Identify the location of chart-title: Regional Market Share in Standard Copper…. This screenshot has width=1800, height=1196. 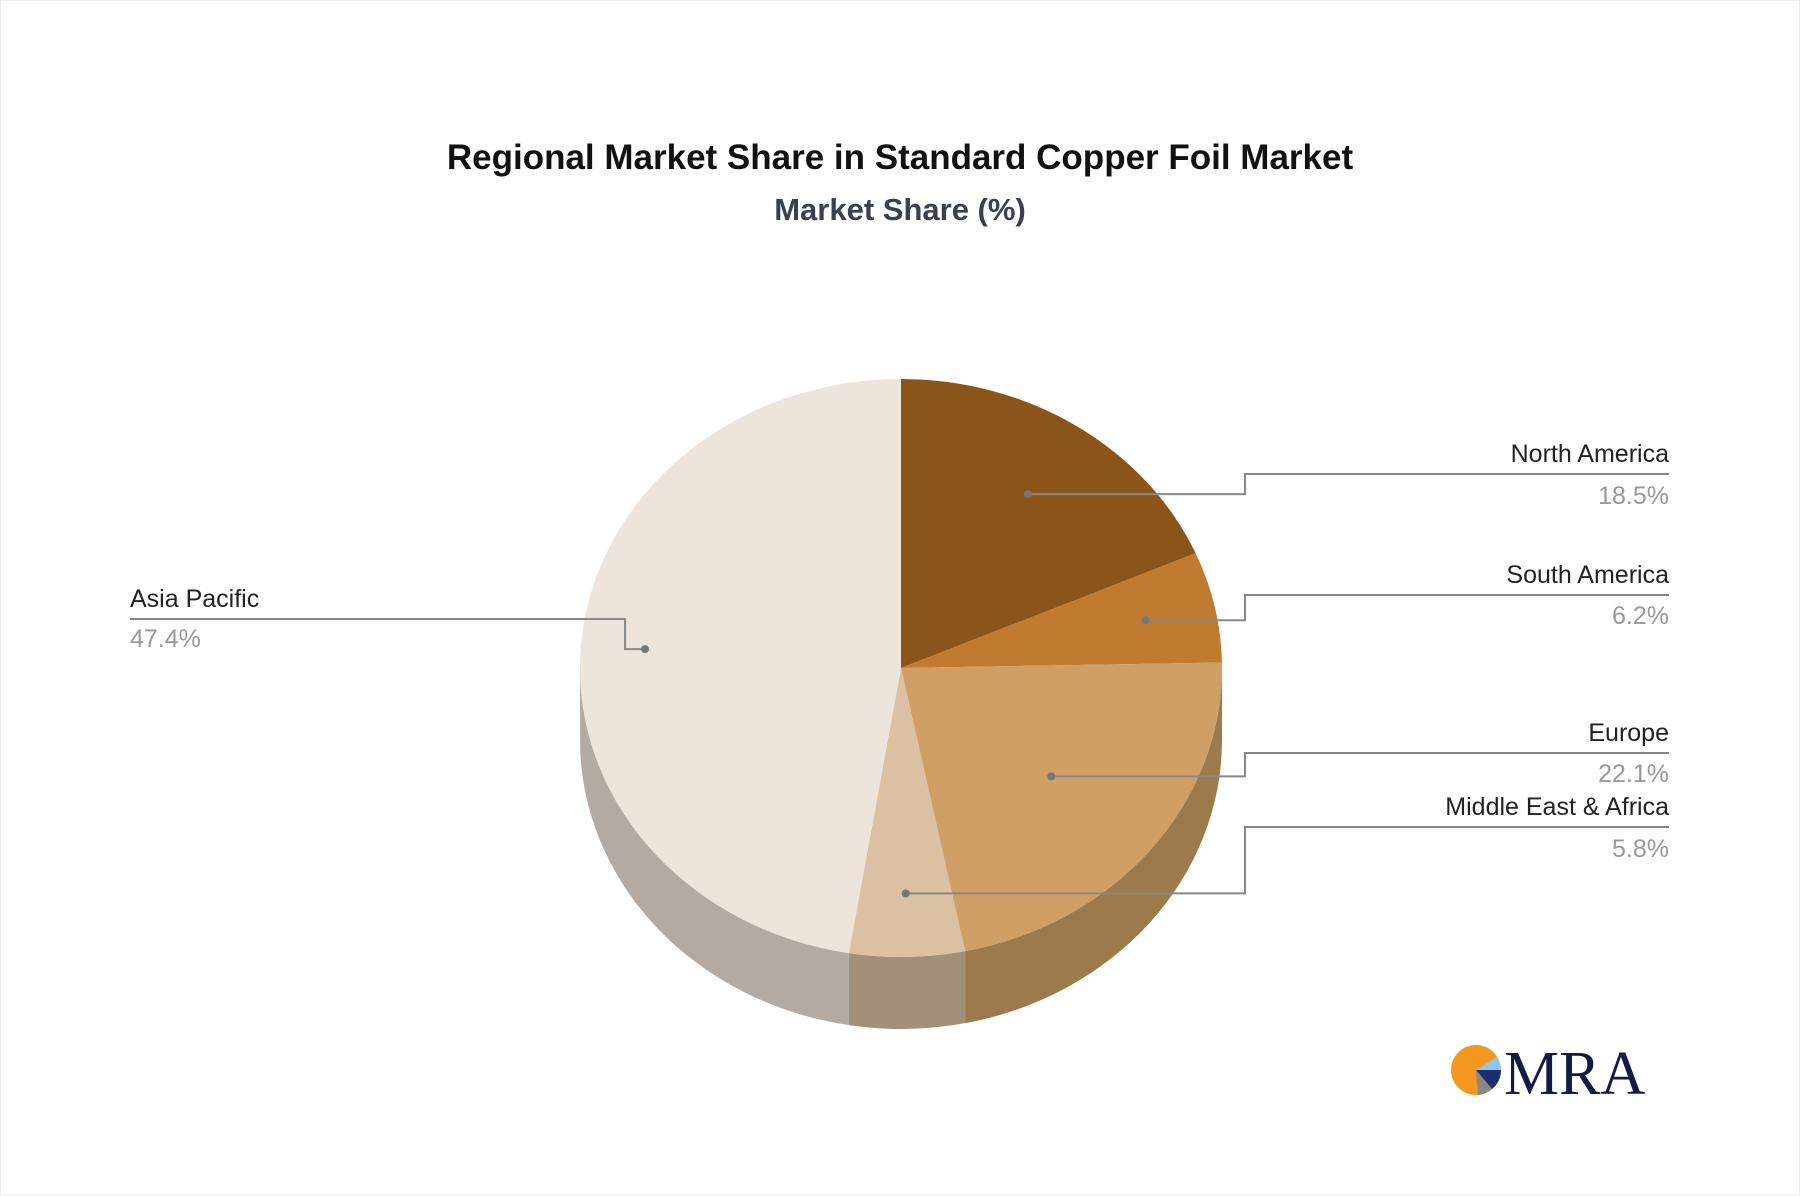
(900, 157).